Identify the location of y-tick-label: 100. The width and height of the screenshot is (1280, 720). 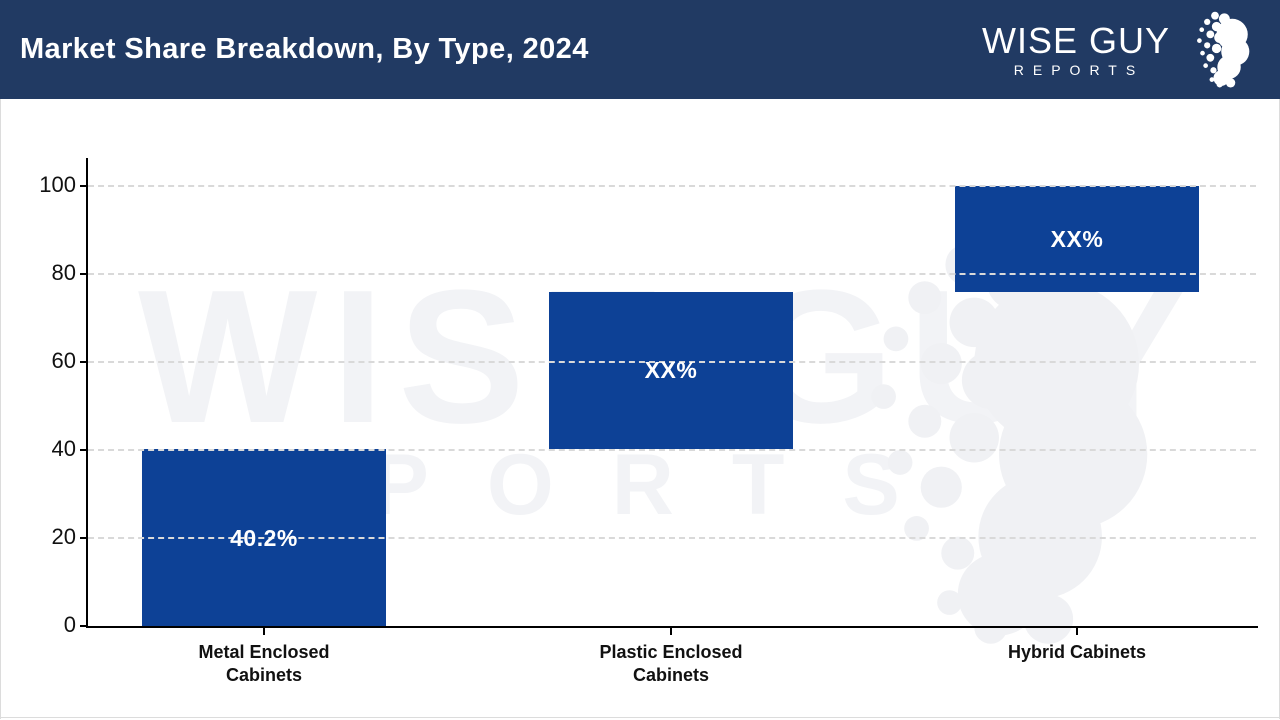
(57, 184).